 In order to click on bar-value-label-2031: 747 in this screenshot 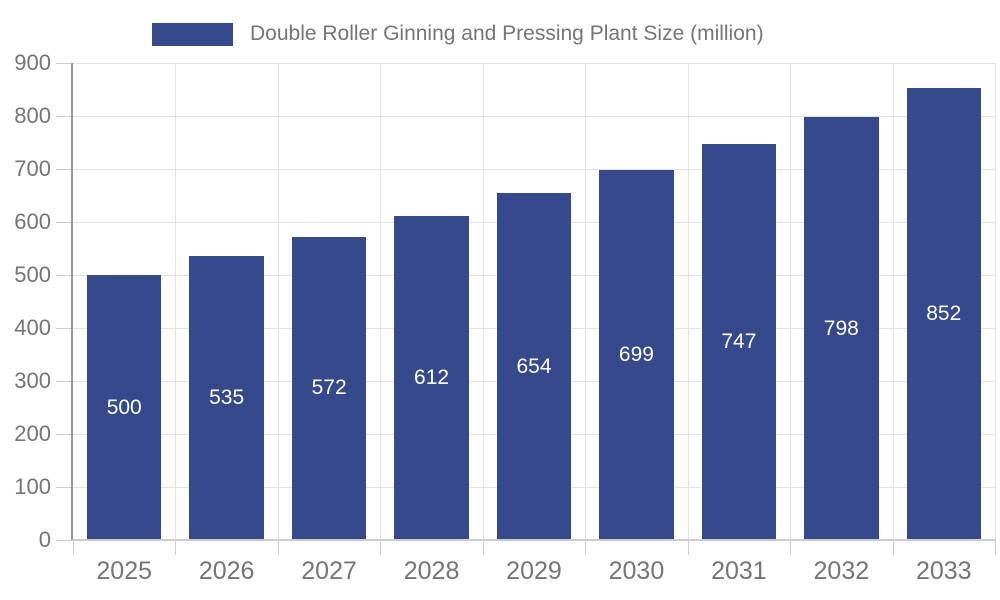, I will do `click(739, 342)`.